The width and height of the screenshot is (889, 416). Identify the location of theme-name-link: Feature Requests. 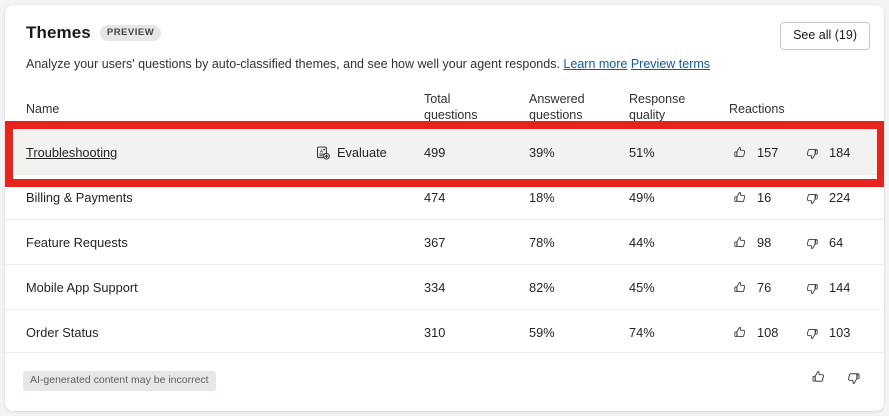
(77, 242).